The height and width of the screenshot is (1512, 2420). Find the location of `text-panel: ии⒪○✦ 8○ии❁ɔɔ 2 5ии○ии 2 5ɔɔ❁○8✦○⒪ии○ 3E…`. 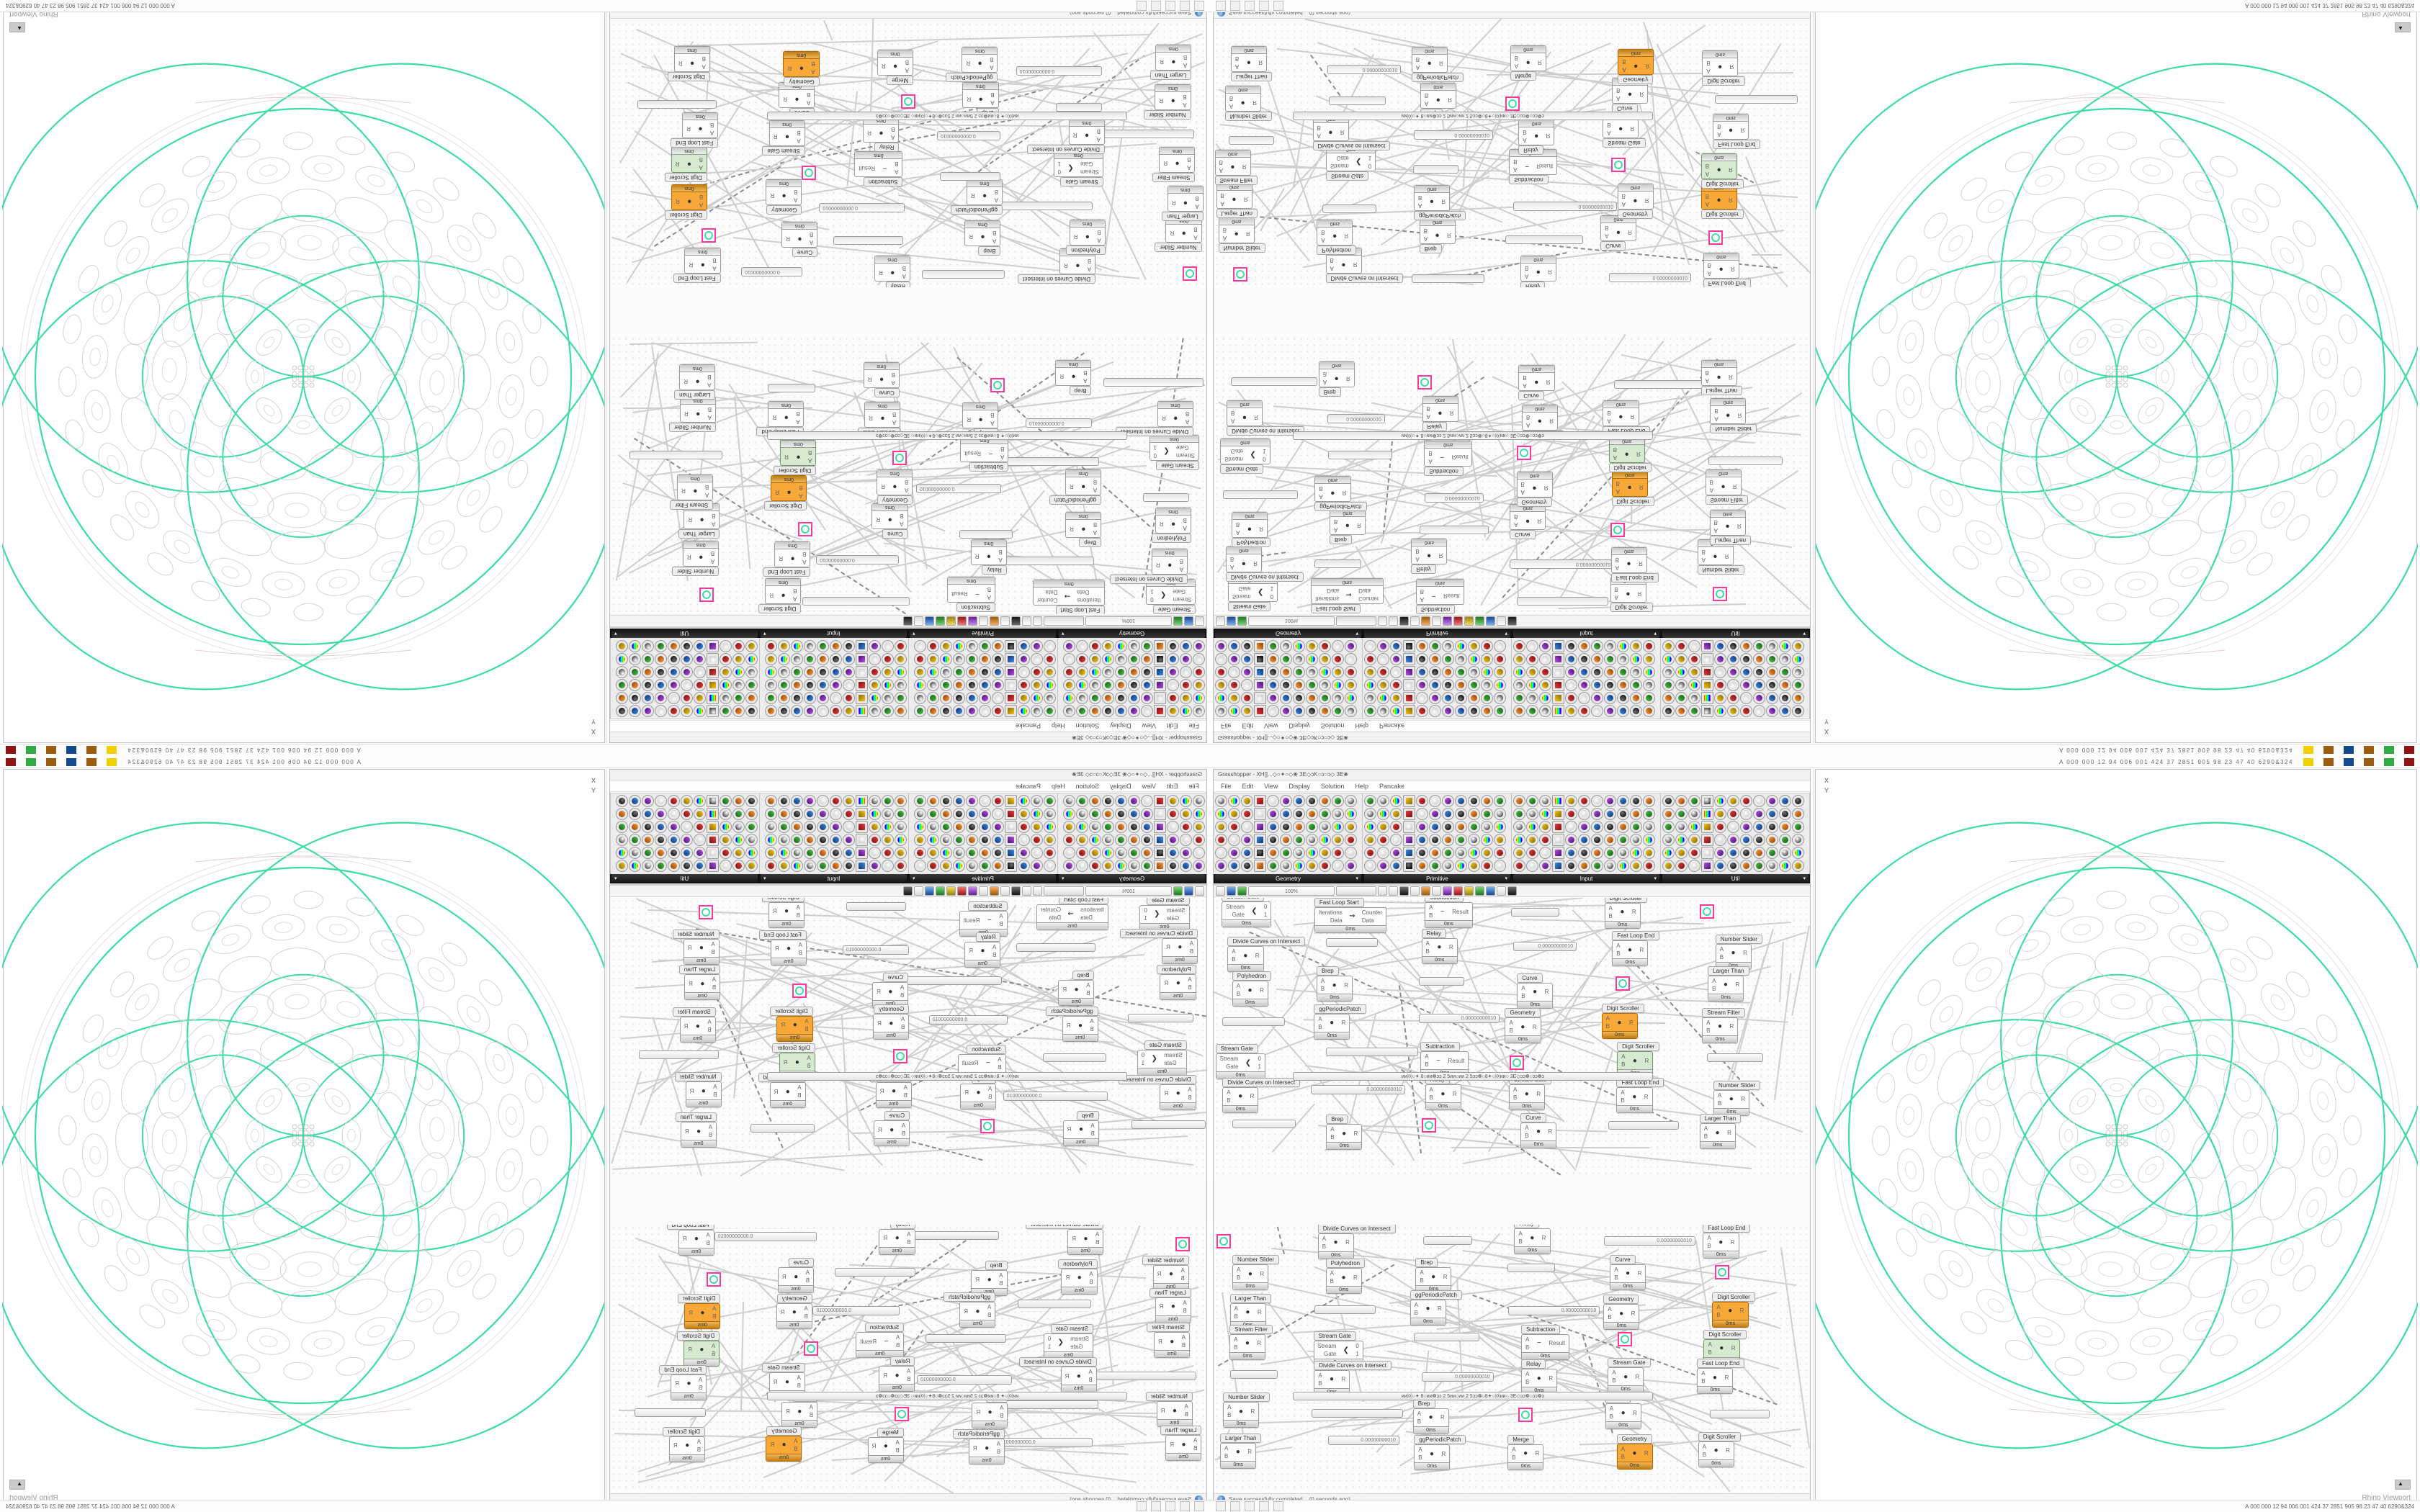

text-panel: ии⒪○✦ 8○ии❁ɔɔ 2 5ии○ии 2 5ɔɔ❁○8✦○⒪ии○ 3E… is located at coordinates (947, 116).